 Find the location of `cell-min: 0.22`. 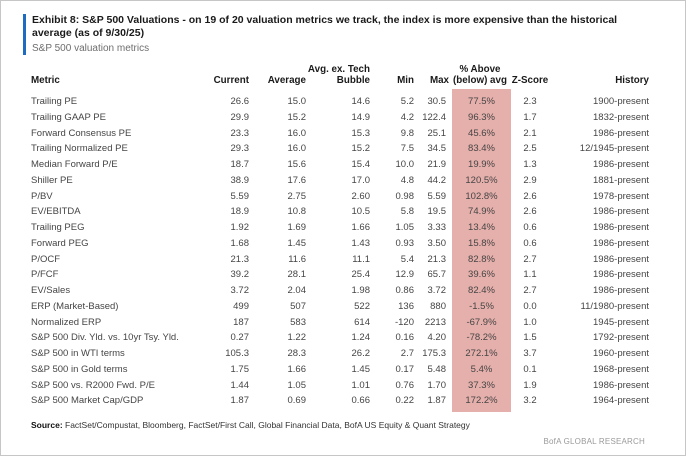

cell-min: 0.22 is located at coordinates (405, 401).